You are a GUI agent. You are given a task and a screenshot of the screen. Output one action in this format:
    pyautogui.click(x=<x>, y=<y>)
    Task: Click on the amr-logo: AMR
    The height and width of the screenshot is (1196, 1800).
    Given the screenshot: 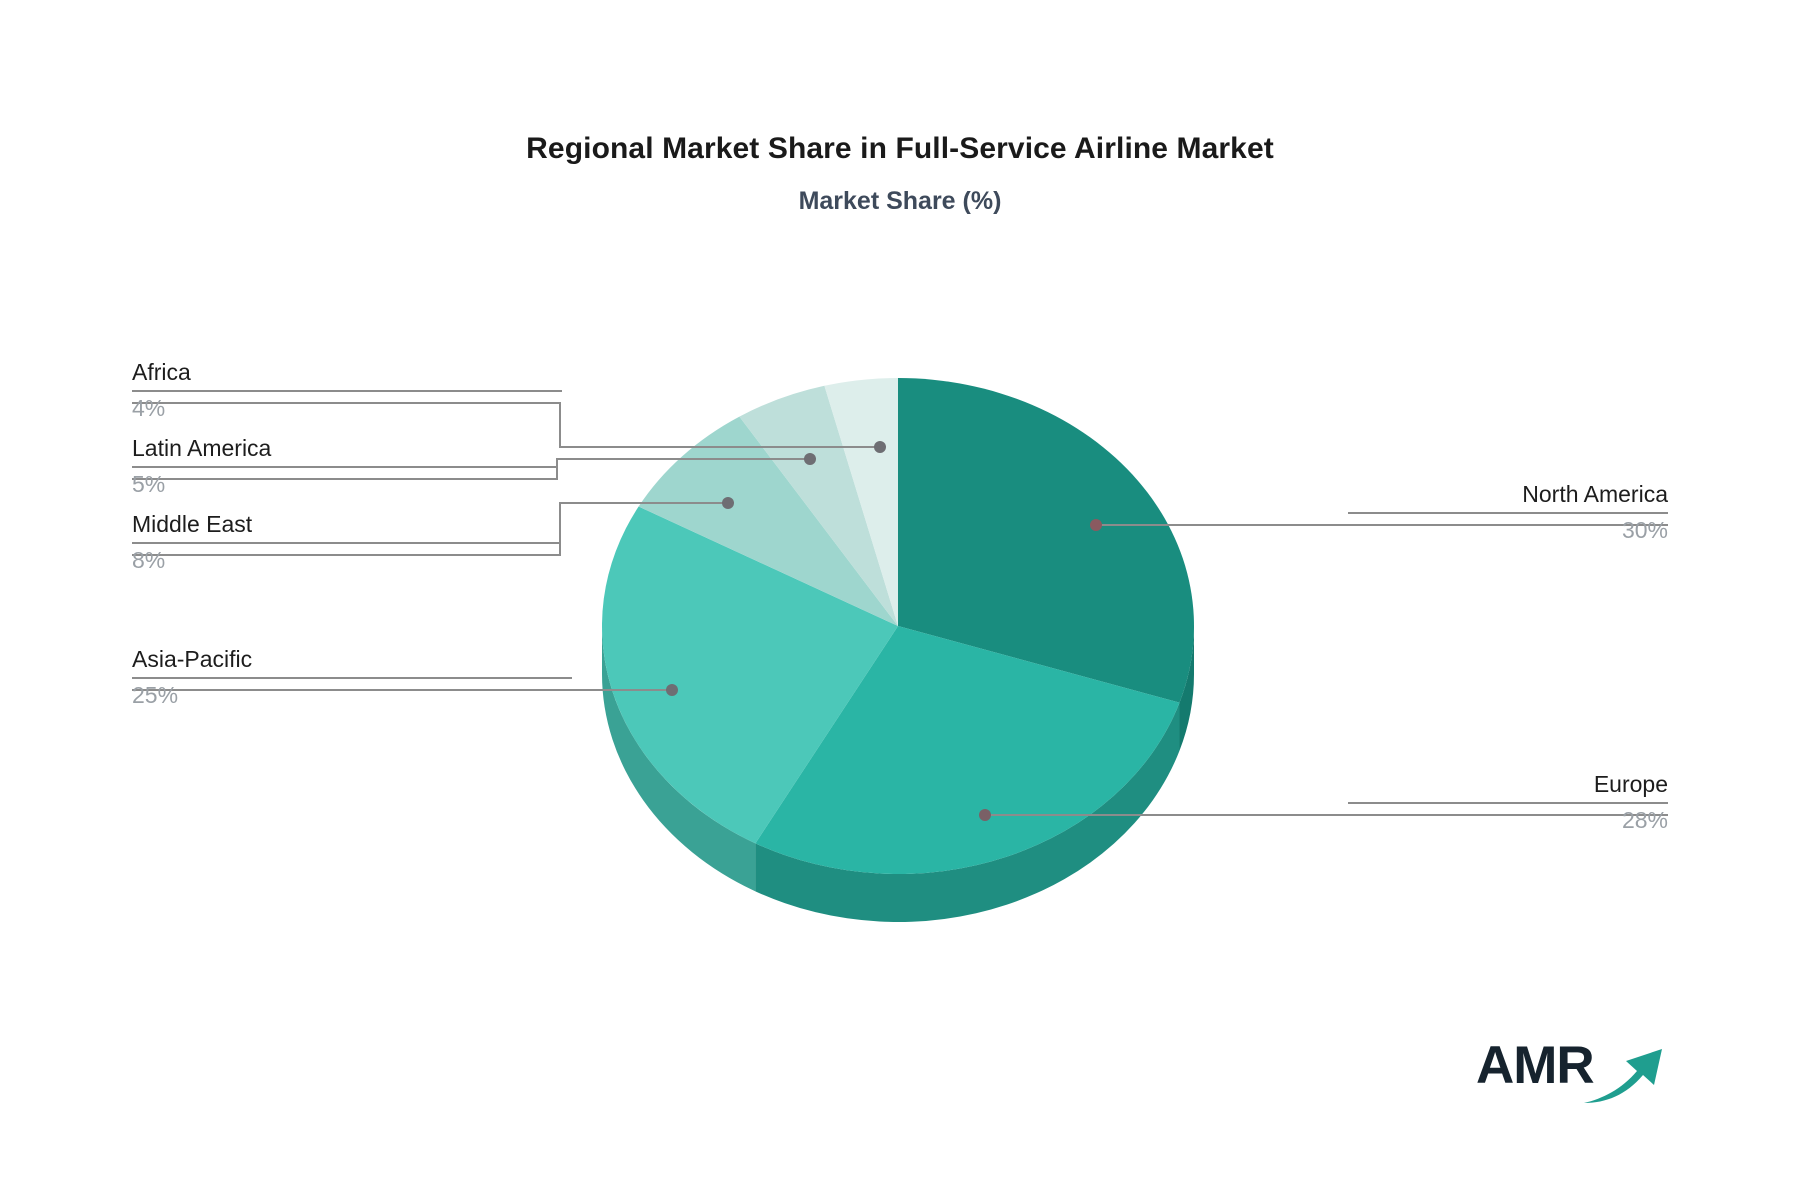 What is the action you would take?
    pyautogui.click(x=1571, y=1071)
    